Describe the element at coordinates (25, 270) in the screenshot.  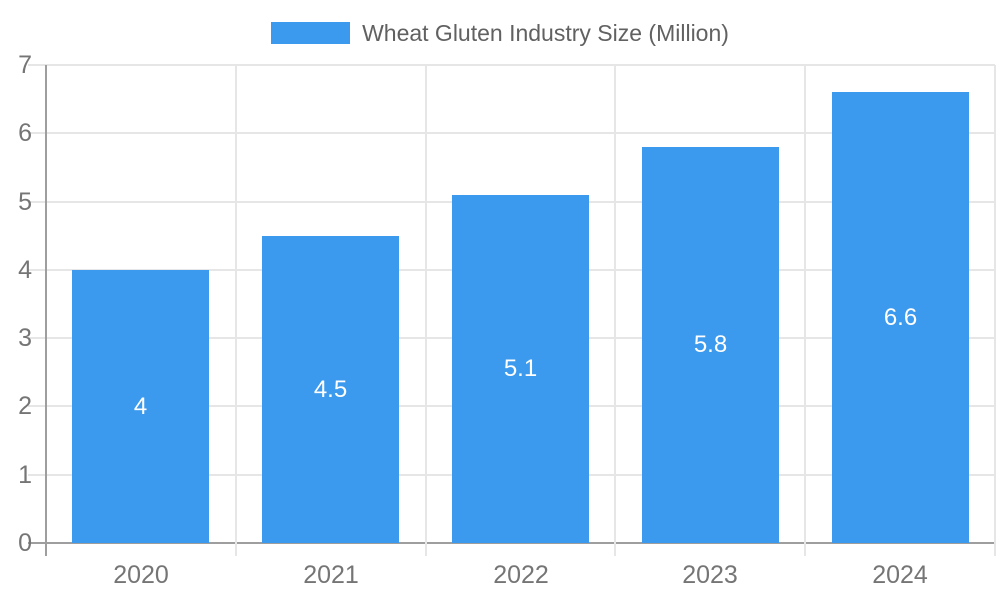
I see `y-tick-label: 4` at that location.